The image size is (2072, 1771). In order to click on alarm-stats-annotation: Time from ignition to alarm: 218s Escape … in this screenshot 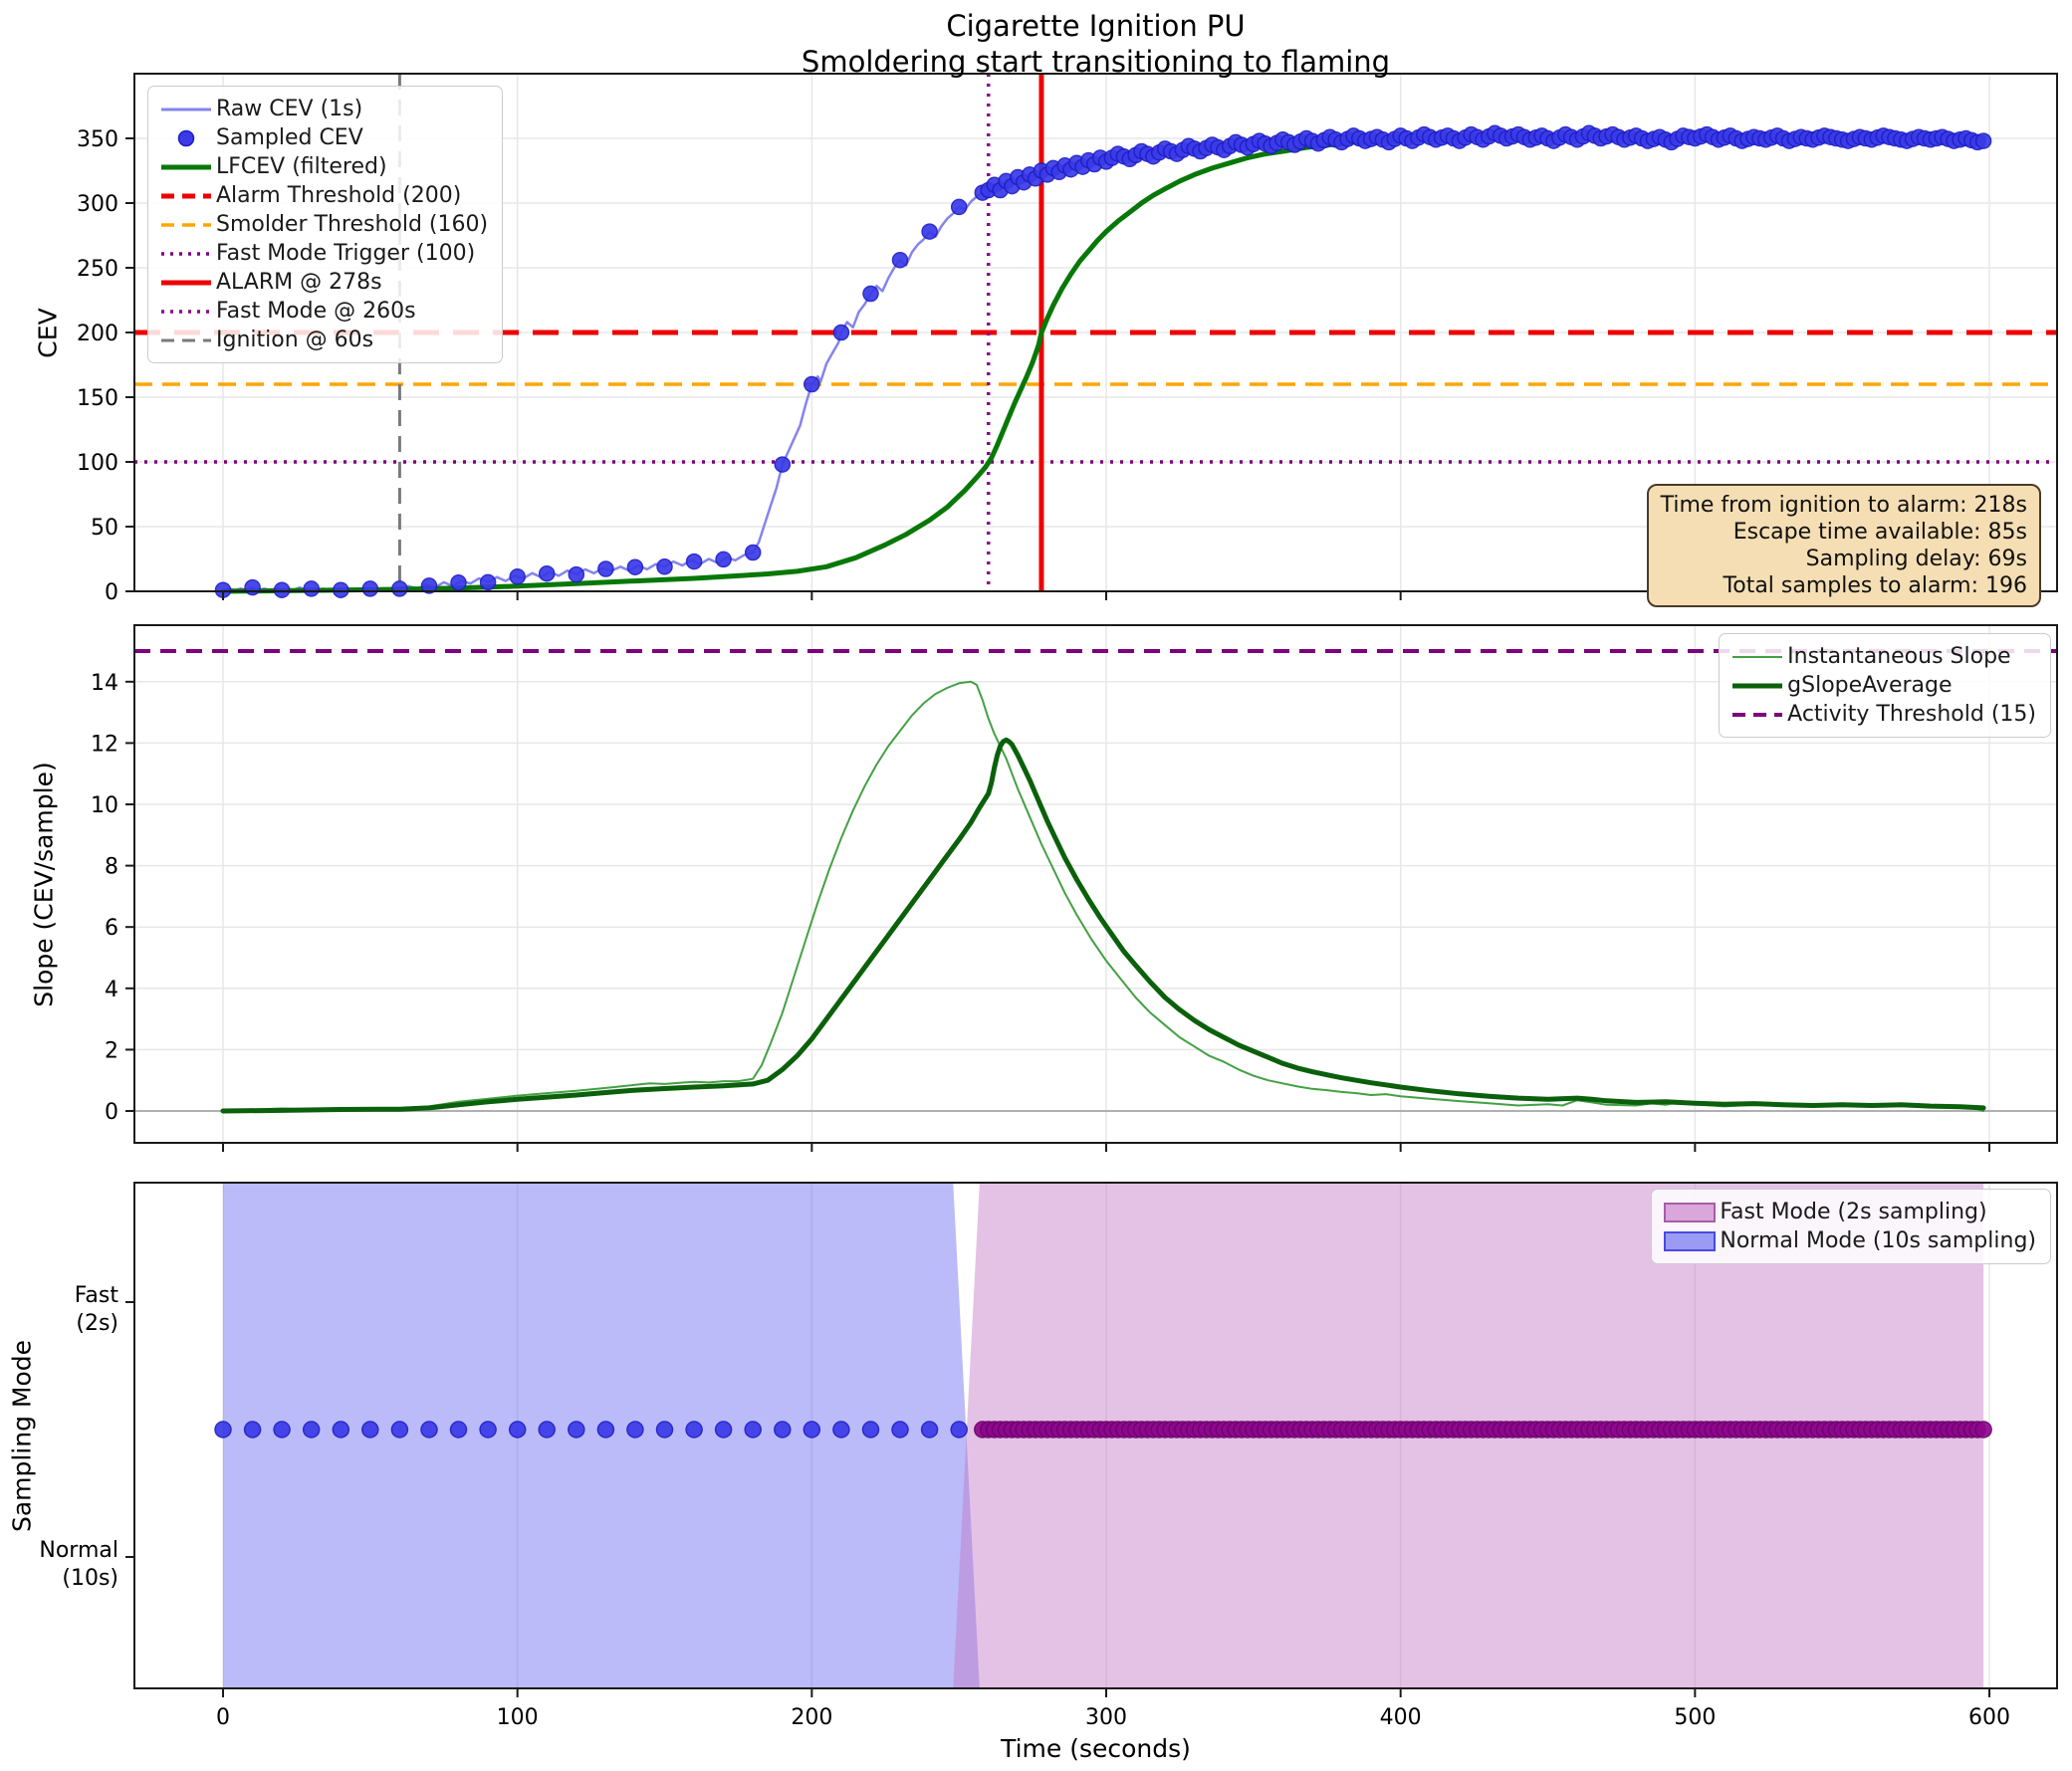, I will do `click(1843, 545)`.